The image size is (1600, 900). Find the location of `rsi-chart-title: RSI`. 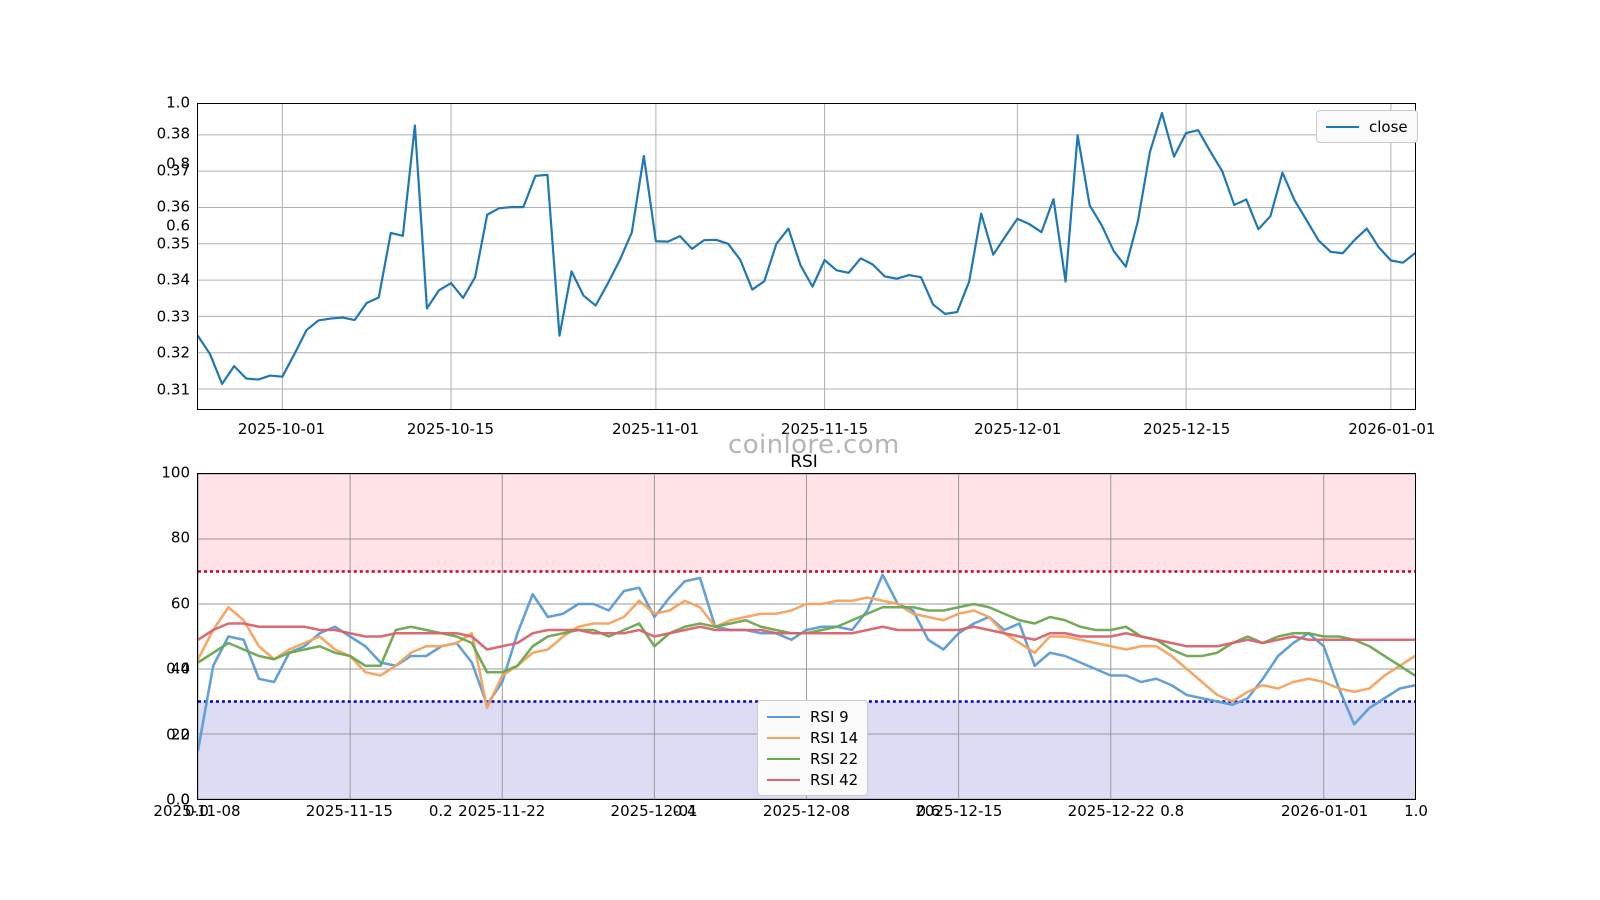

rsi-chart-title: RSI is located at coordinates (804, 462).